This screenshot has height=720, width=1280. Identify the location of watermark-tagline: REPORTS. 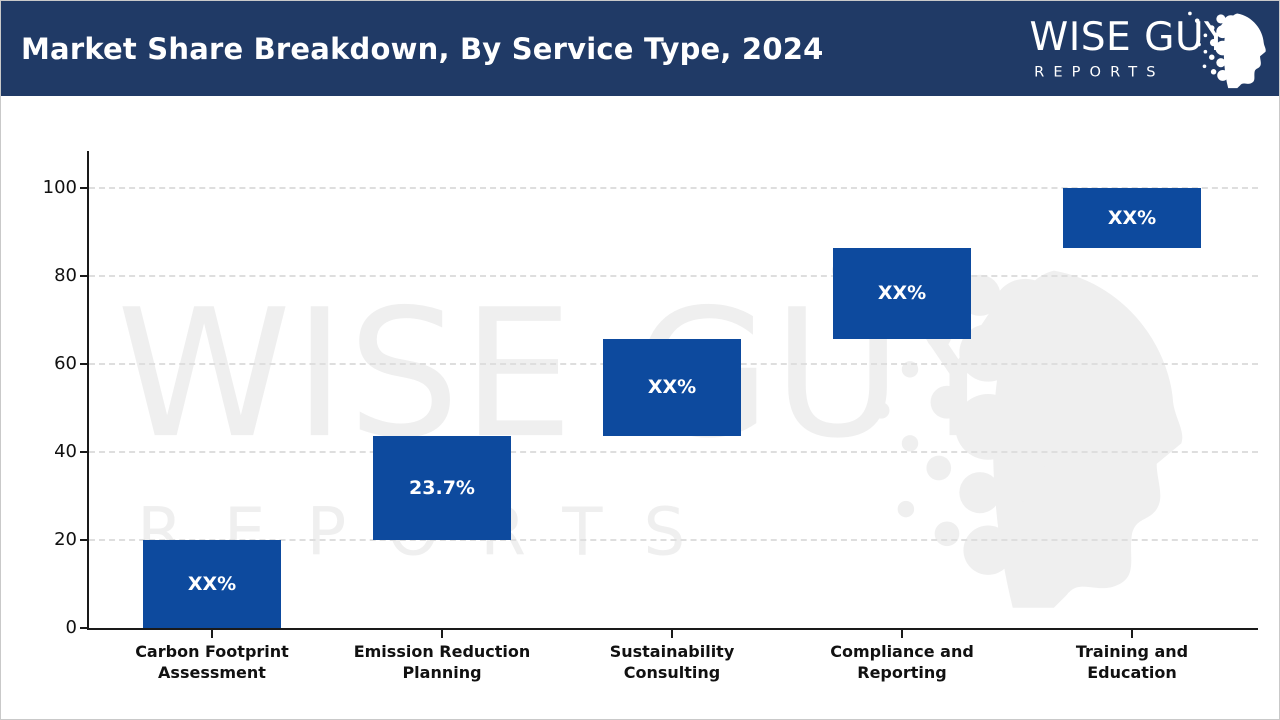
(431, 531).